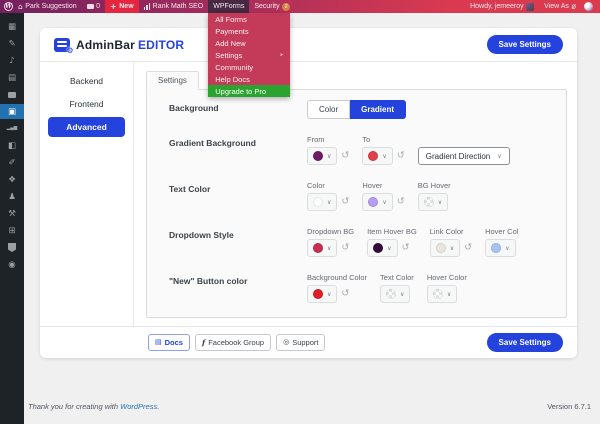  Describe the element at coordinates (231, 19) in the screenshot. I see `menu-item-all-forms: All Forms` at that location.